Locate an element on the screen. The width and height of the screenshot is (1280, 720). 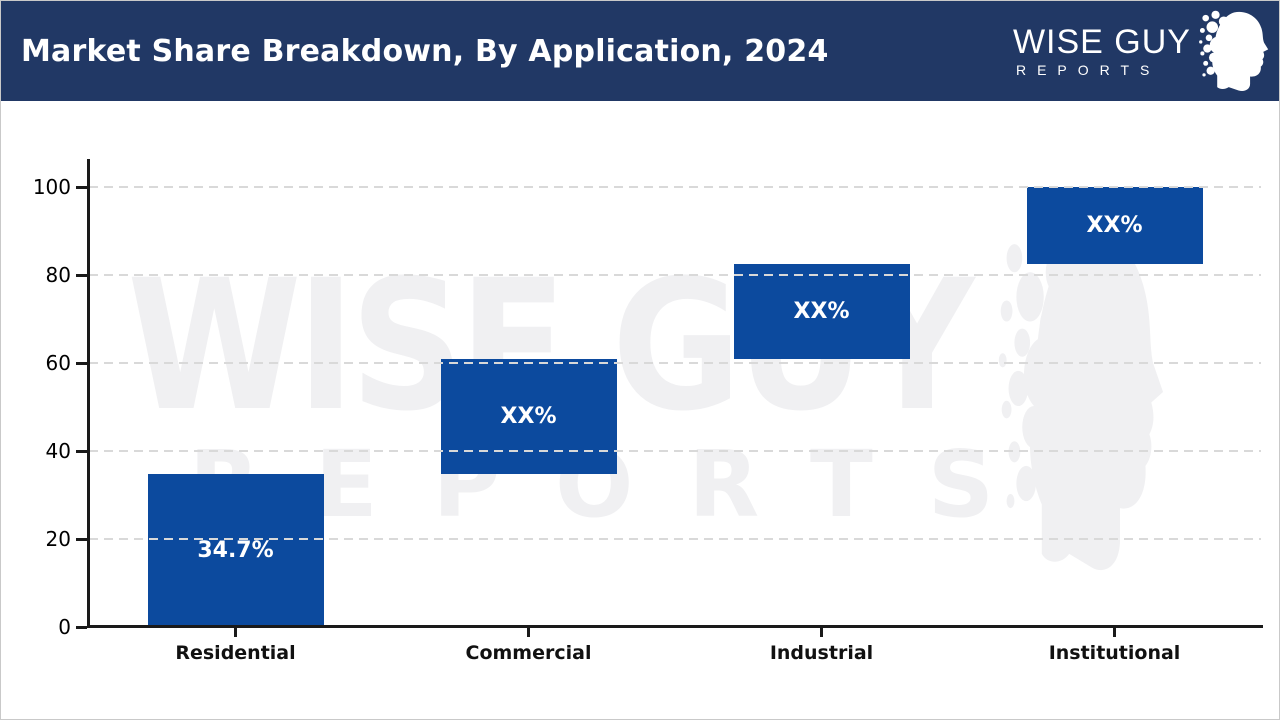
wiseguy-logo: WISE GUY REPORTS is located at coordinates (1141, 51).